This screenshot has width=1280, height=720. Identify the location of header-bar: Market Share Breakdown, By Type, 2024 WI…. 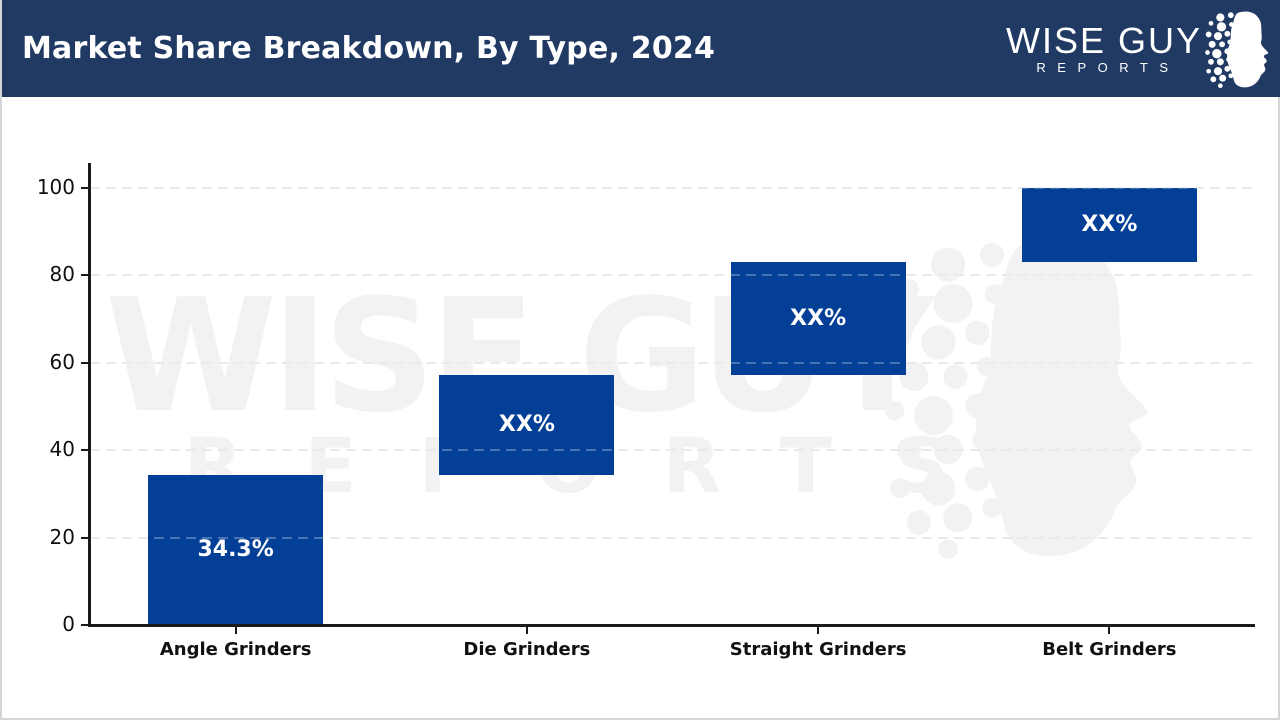
(641, 48).